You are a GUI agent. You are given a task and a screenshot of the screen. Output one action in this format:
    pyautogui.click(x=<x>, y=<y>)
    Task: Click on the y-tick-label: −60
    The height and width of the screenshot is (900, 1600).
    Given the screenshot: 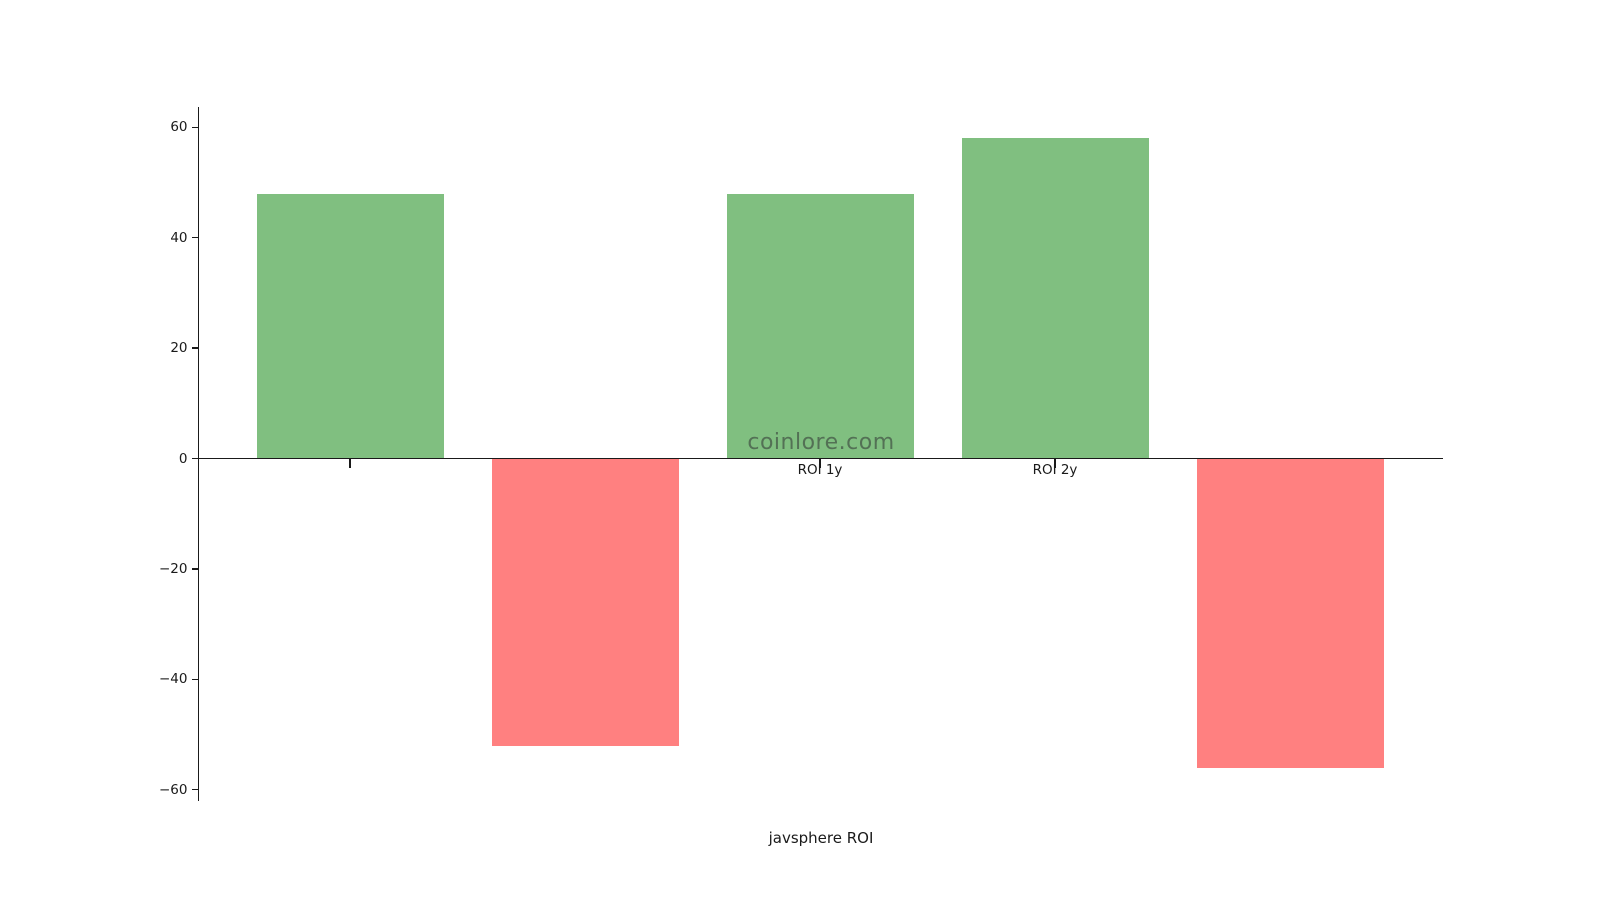 What is the action you would take?
    pyautogui.click(x=173, y=789)
    